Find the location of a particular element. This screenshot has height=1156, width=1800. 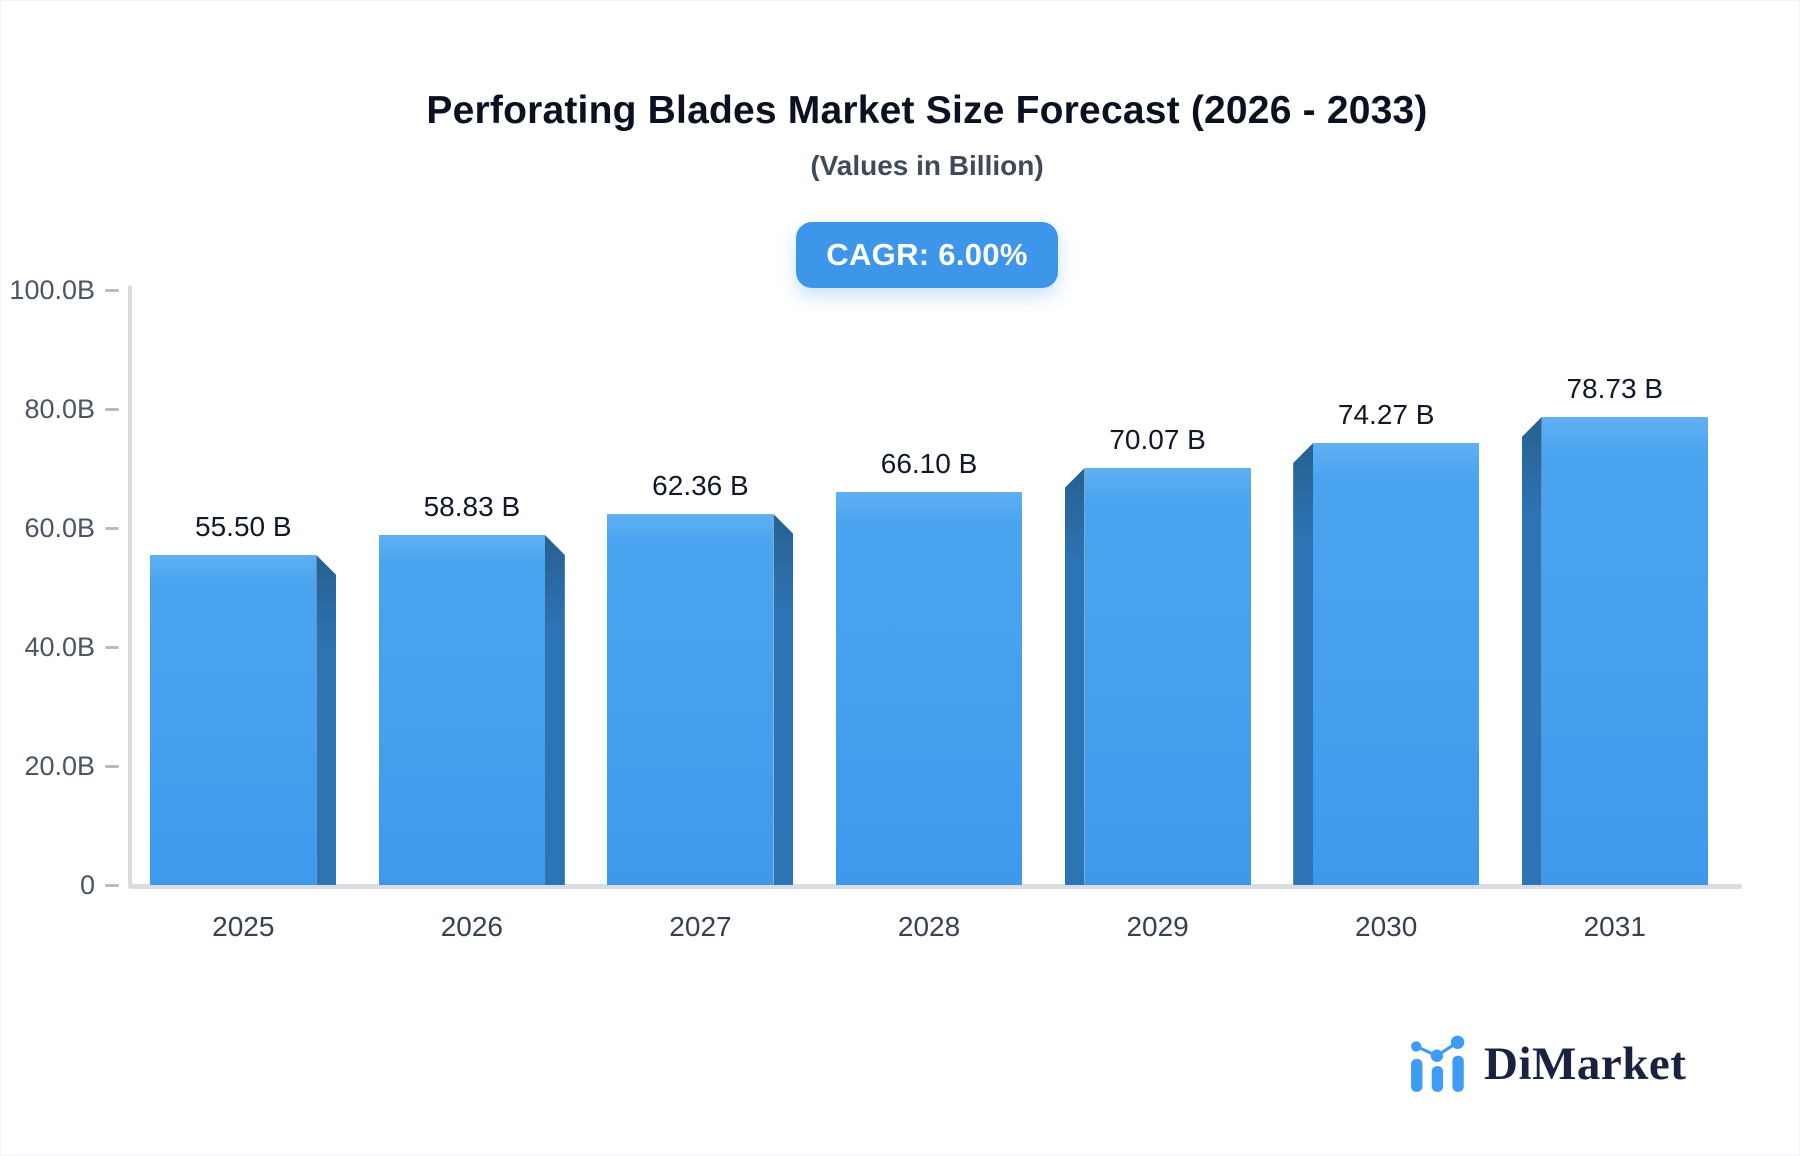

bar-value-label: 62.36 B is located at coordinates (700, 485).